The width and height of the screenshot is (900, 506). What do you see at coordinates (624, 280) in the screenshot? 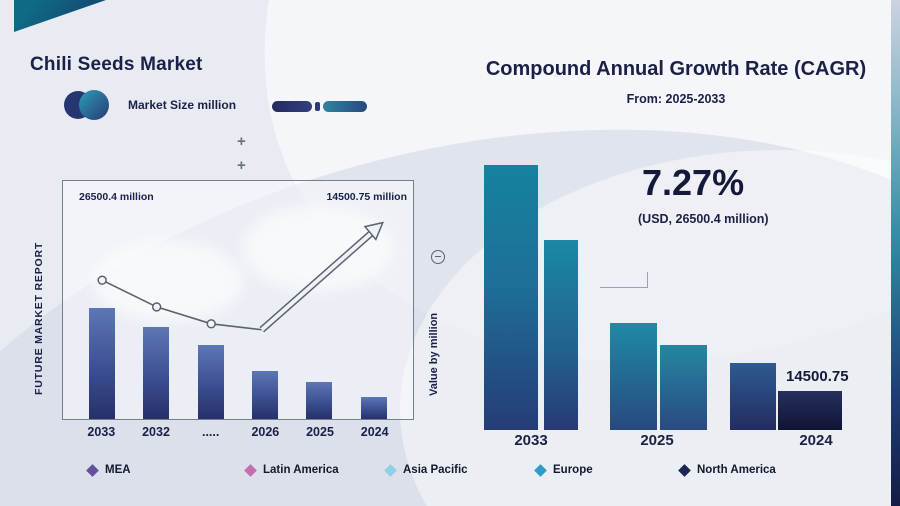
I see `step-line-decoration` at bounding box center [624, 280].